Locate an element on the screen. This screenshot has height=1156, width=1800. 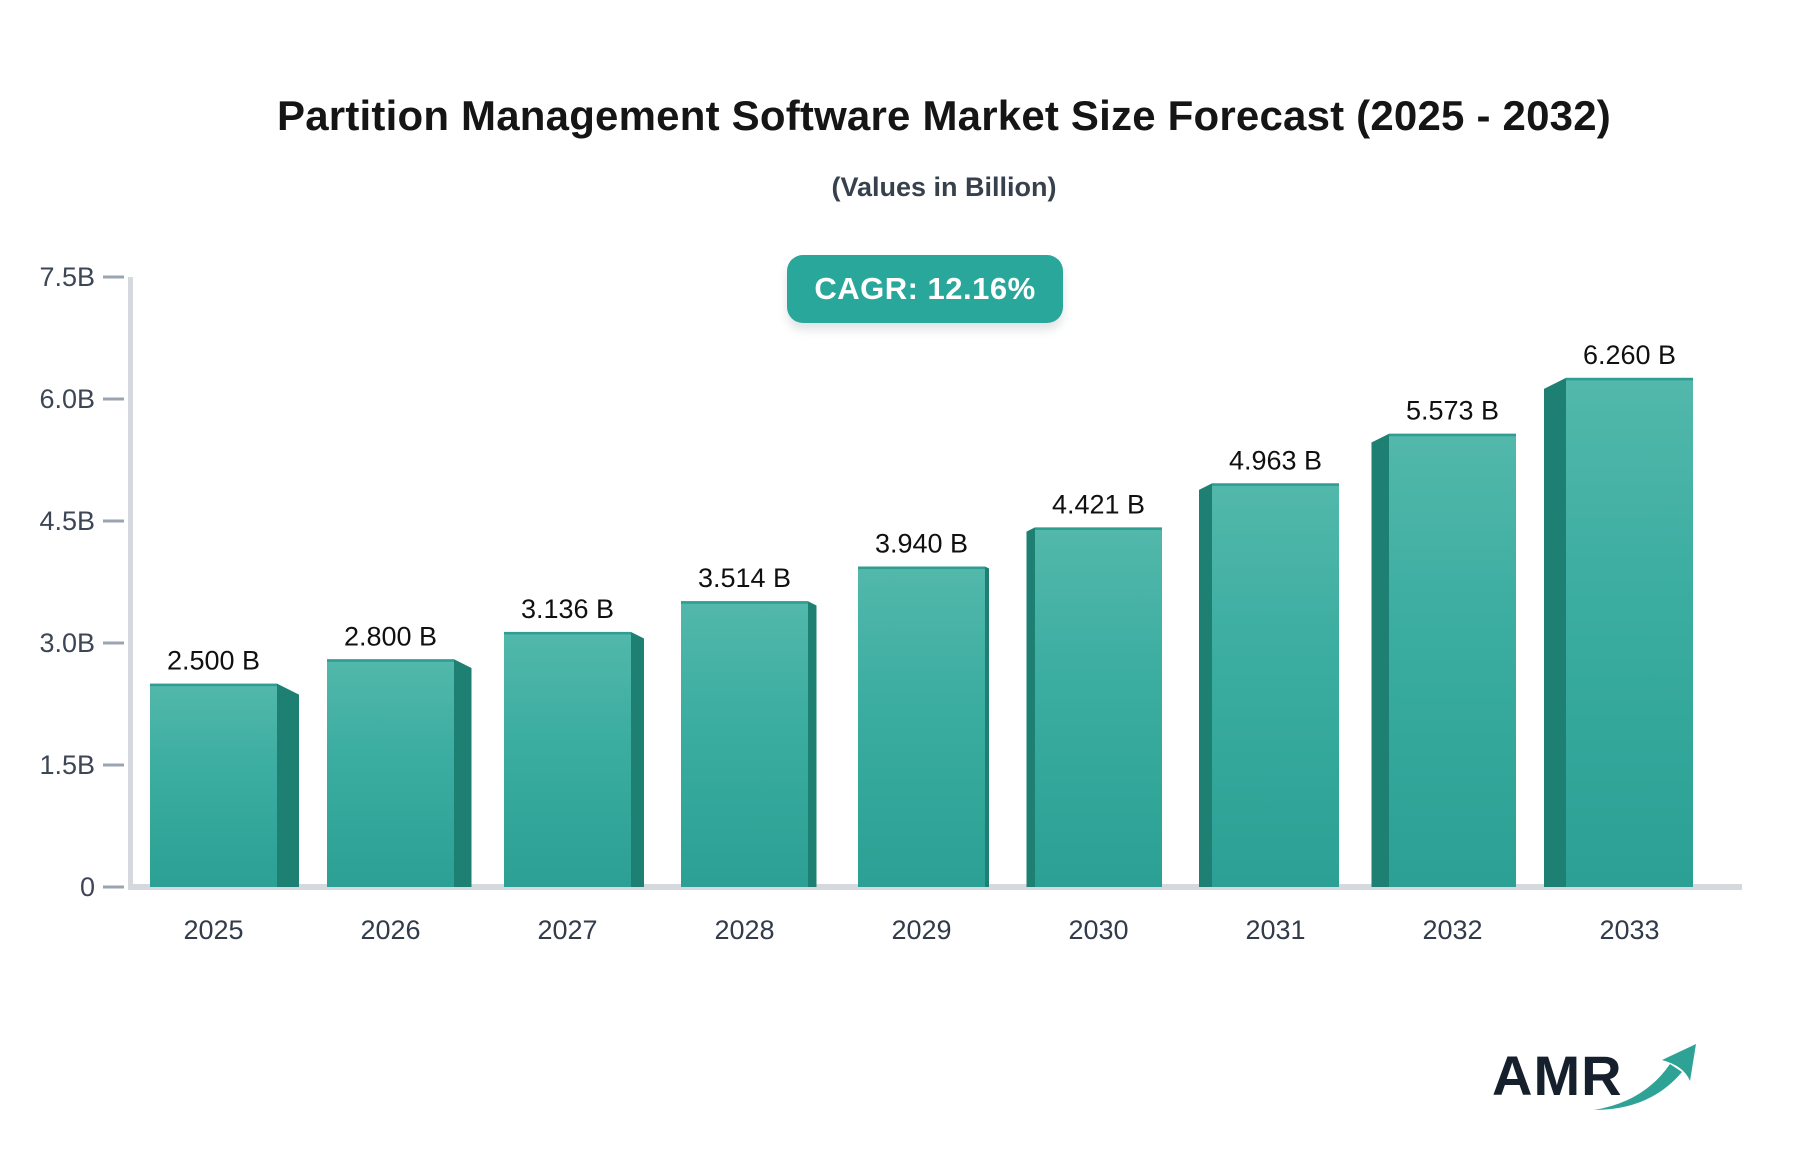
y-tick-label: 0 is located at coordinates (87, 887).